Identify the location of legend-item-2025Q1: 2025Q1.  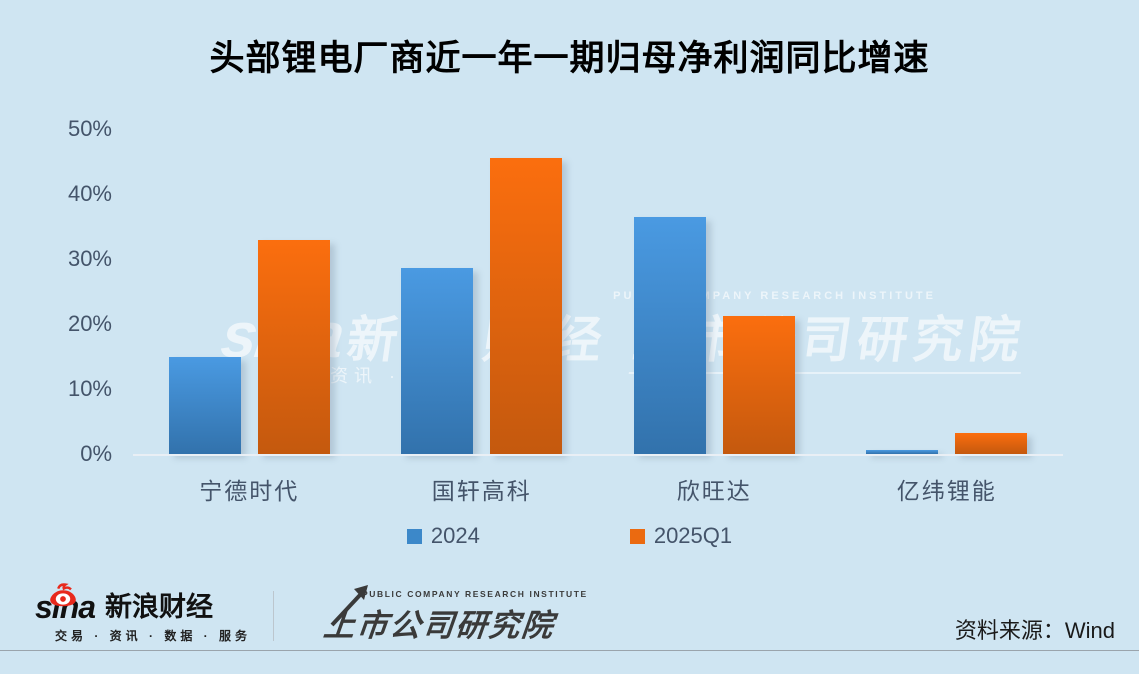
(681, 536).